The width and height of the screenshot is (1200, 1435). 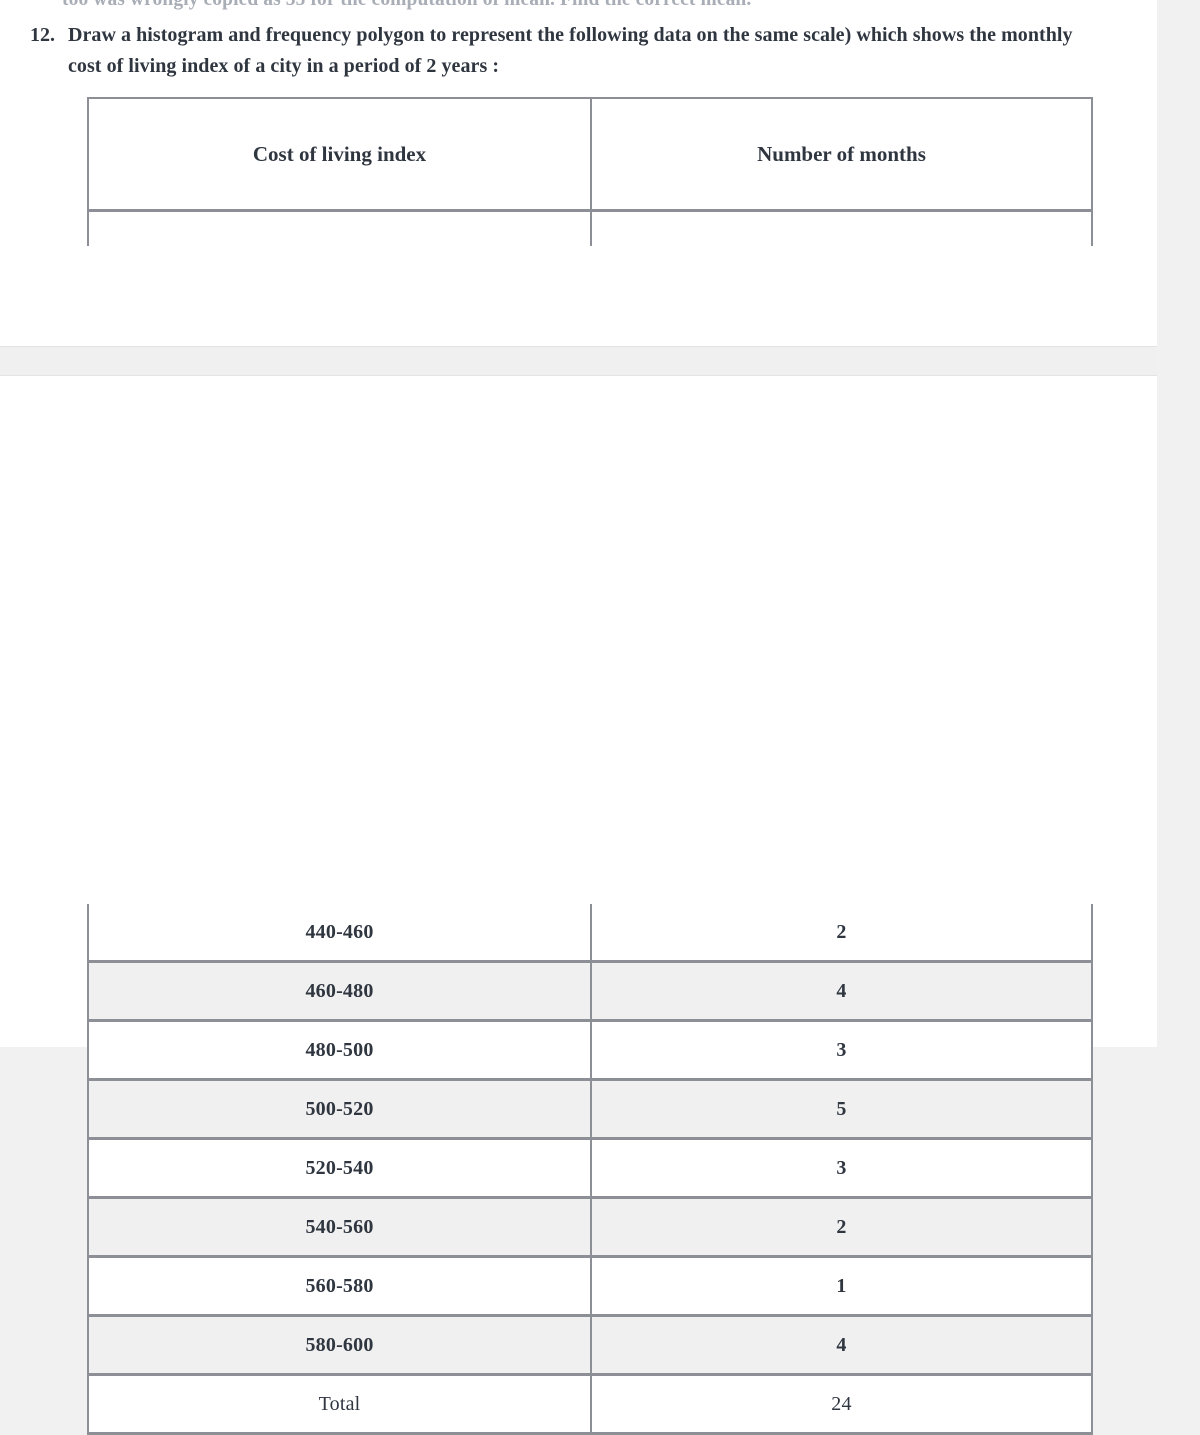 What do you see at coordinates (339, 1286) in the screenshot?
I see `cell-cost-of-living-index: 560-580` at bounding box center [339, 1286].